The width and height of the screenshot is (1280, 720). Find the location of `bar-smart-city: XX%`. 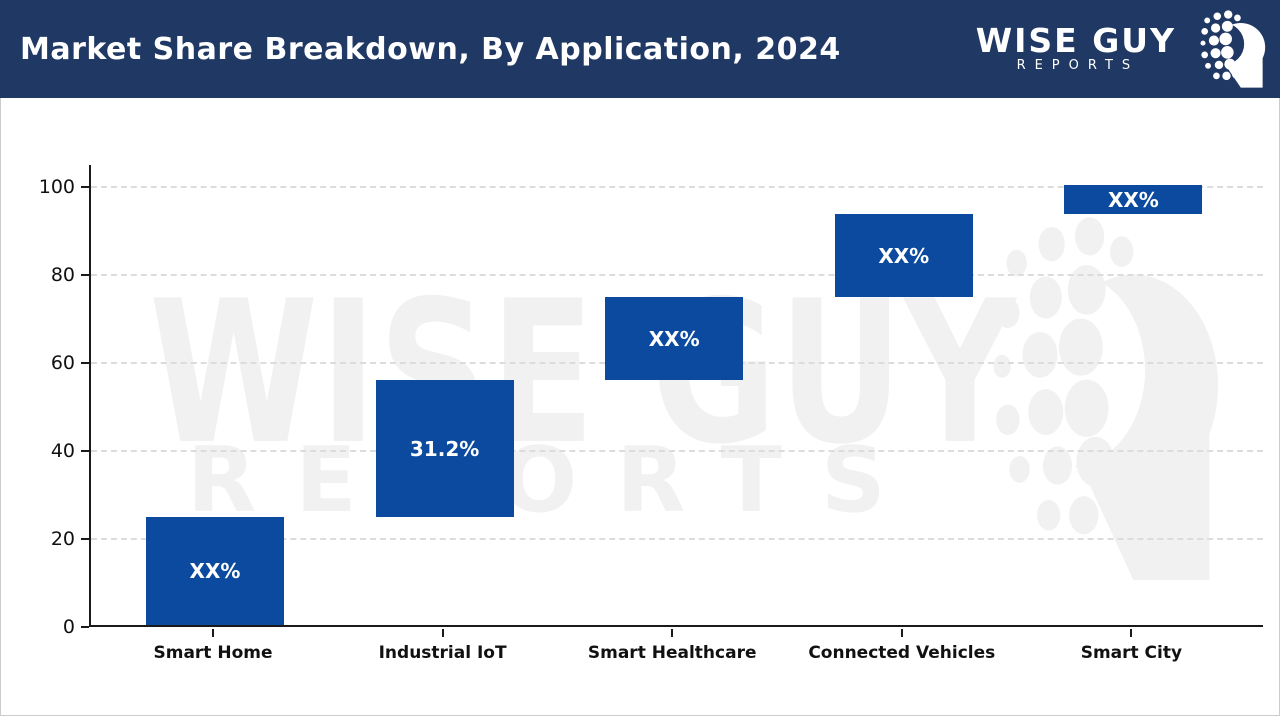

bar-smart-city: XX% is located at coordinates (1133, 200).